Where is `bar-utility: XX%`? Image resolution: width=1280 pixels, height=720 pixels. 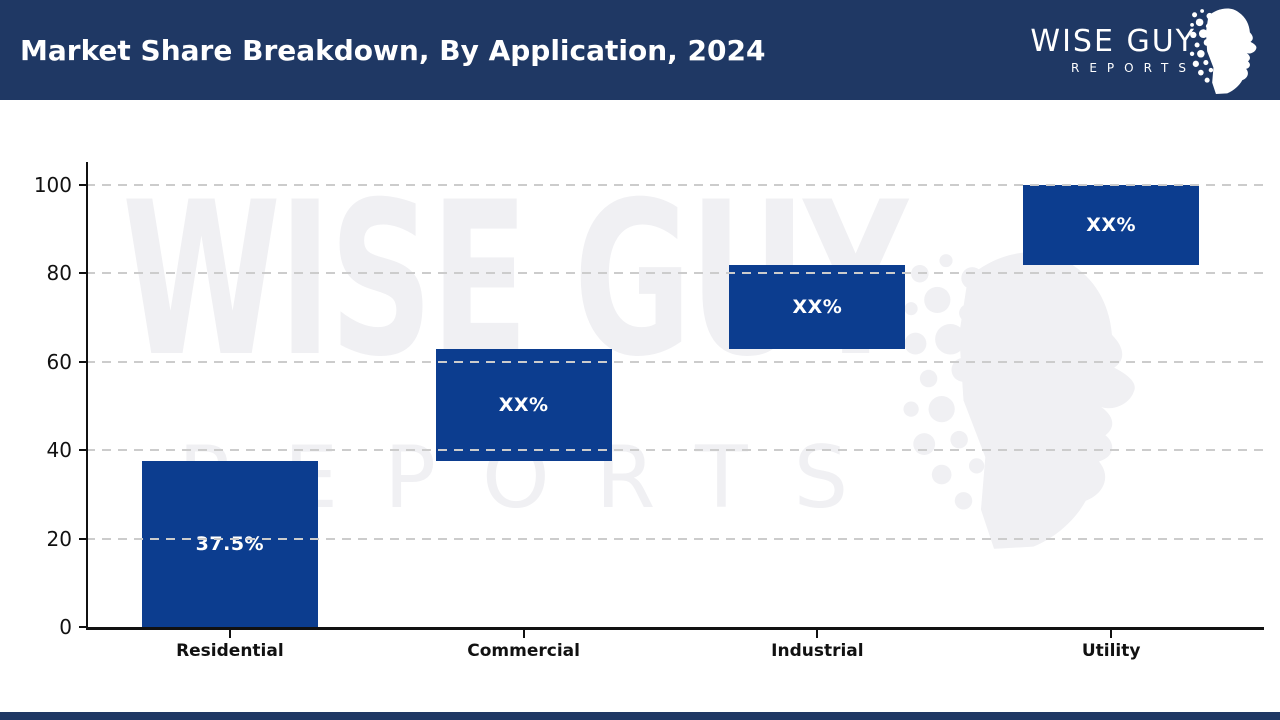
bar-utility: XX% is located at coordinates (1111, 225).